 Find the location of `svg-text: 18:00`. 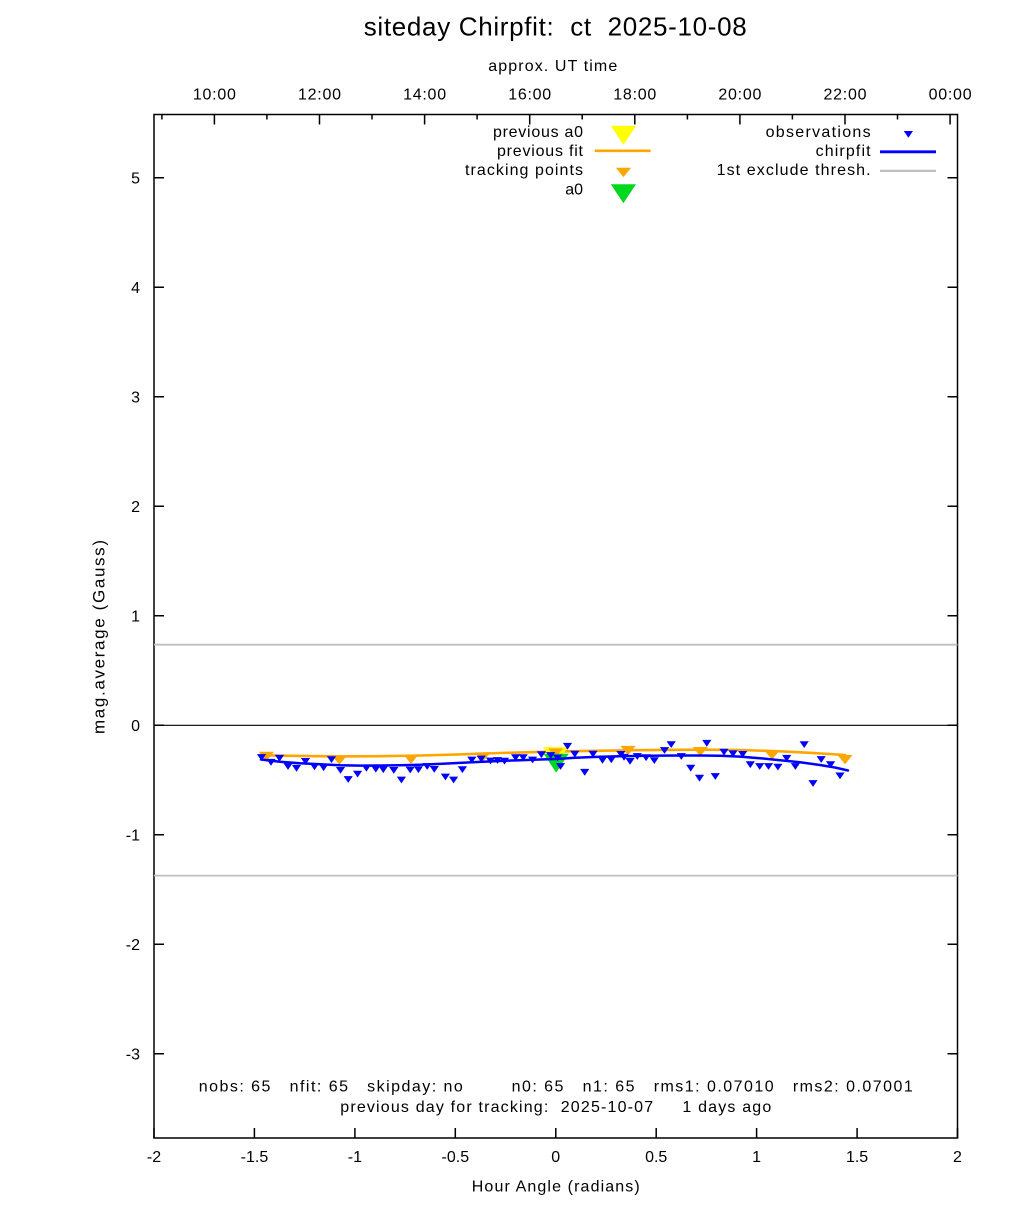

svg-text: 18:00 is located at coordinates (634, 95).